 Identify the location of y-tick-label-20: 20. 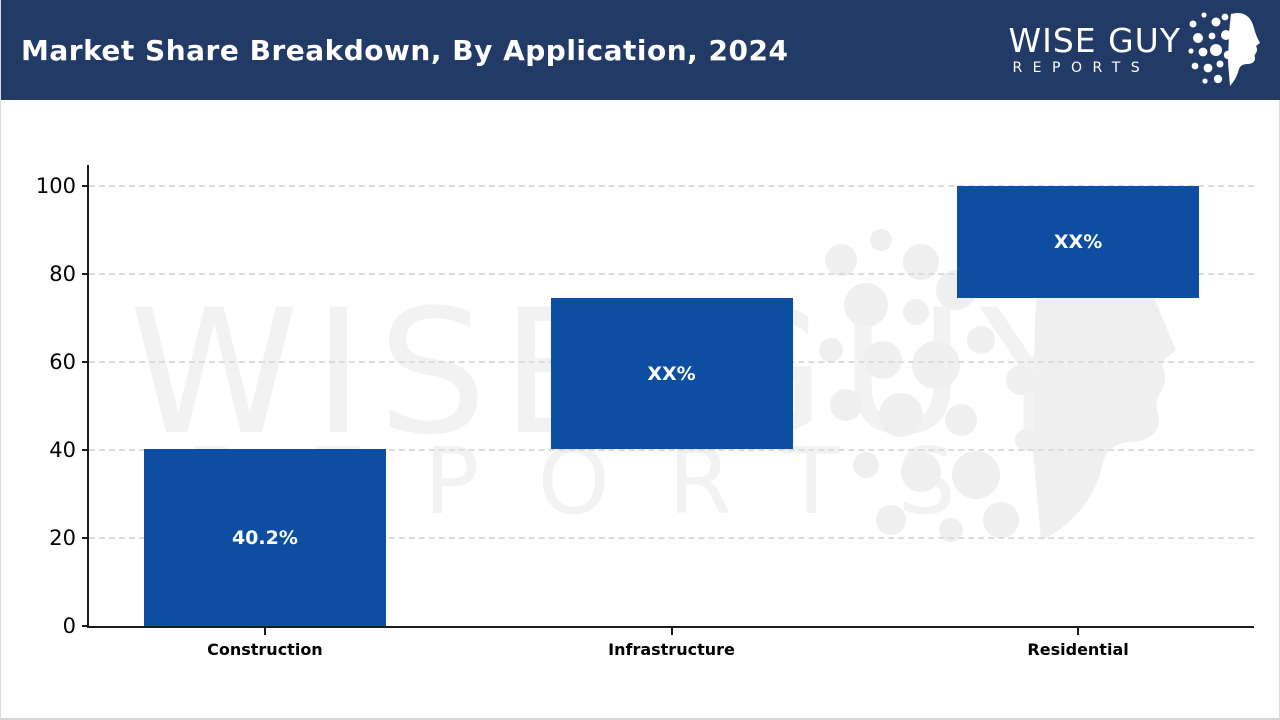
(62, 538).